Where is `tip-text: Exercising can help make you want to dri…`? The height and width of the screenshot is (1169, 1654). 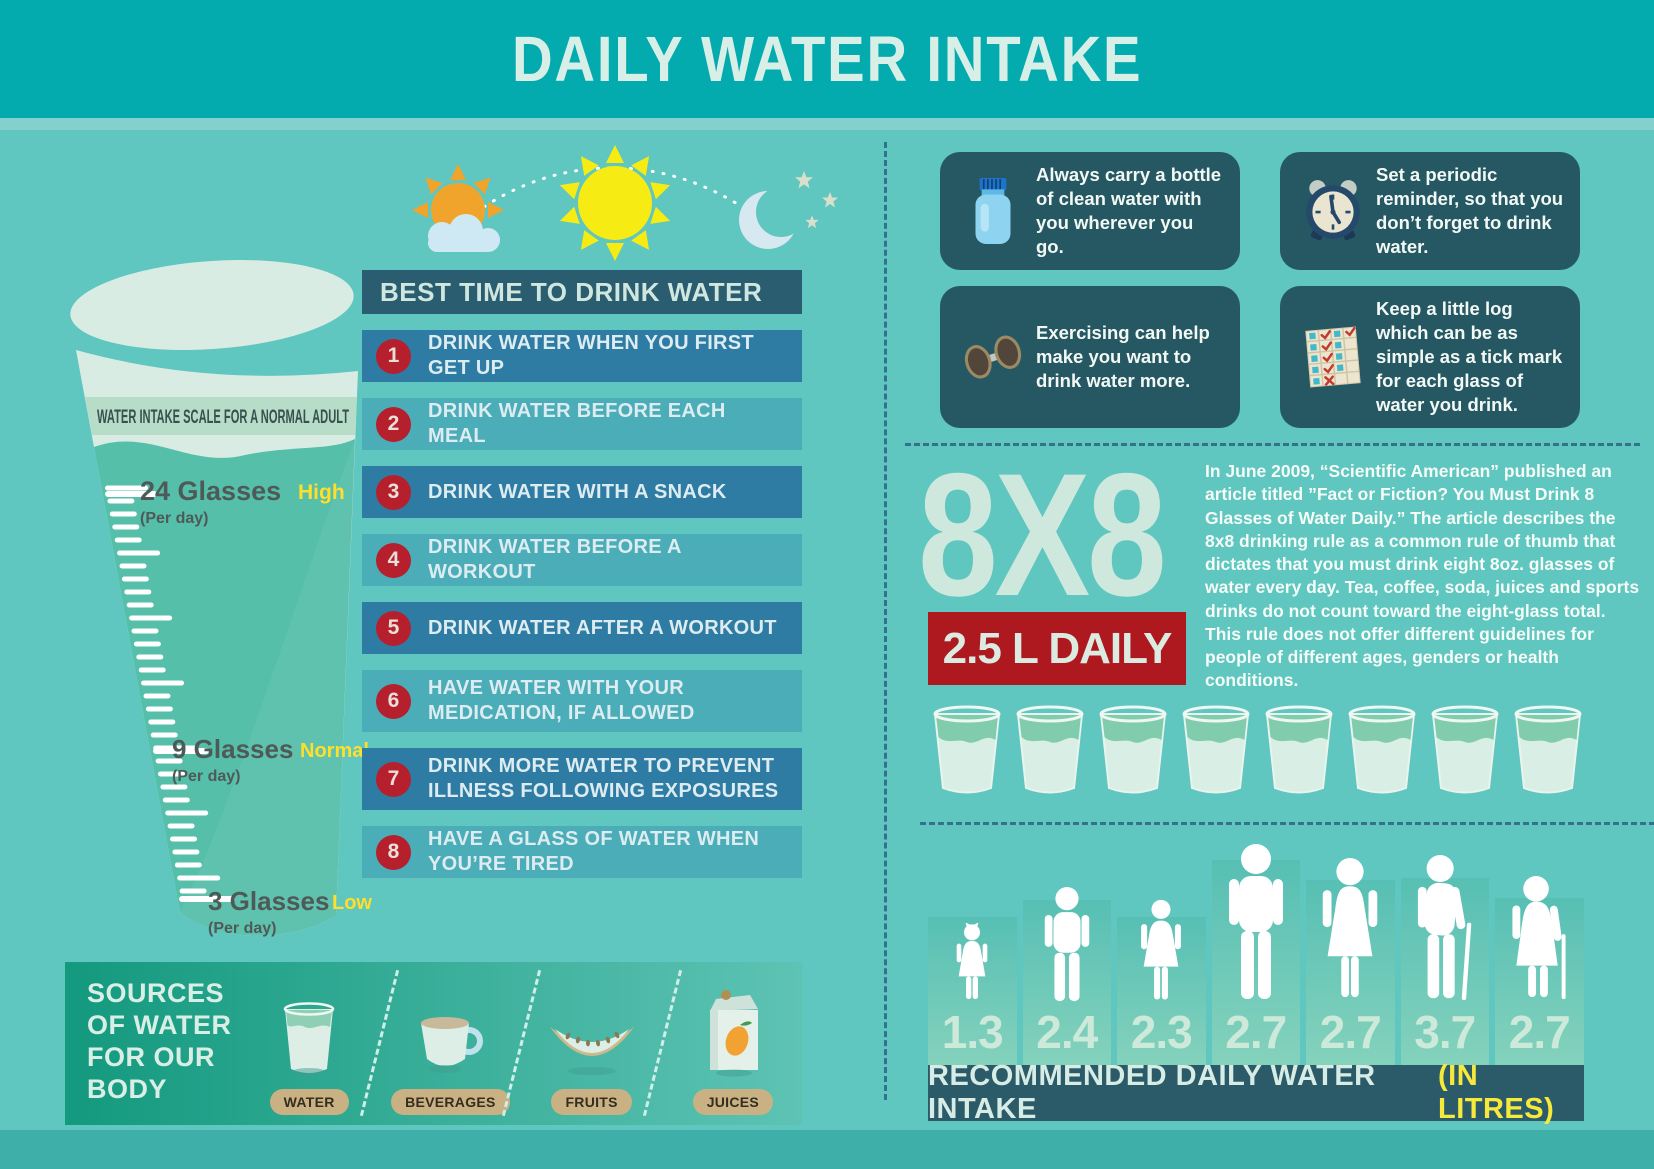
tip-text: Exercising can help make you want to dri… is located at coordinates (1123, 356).